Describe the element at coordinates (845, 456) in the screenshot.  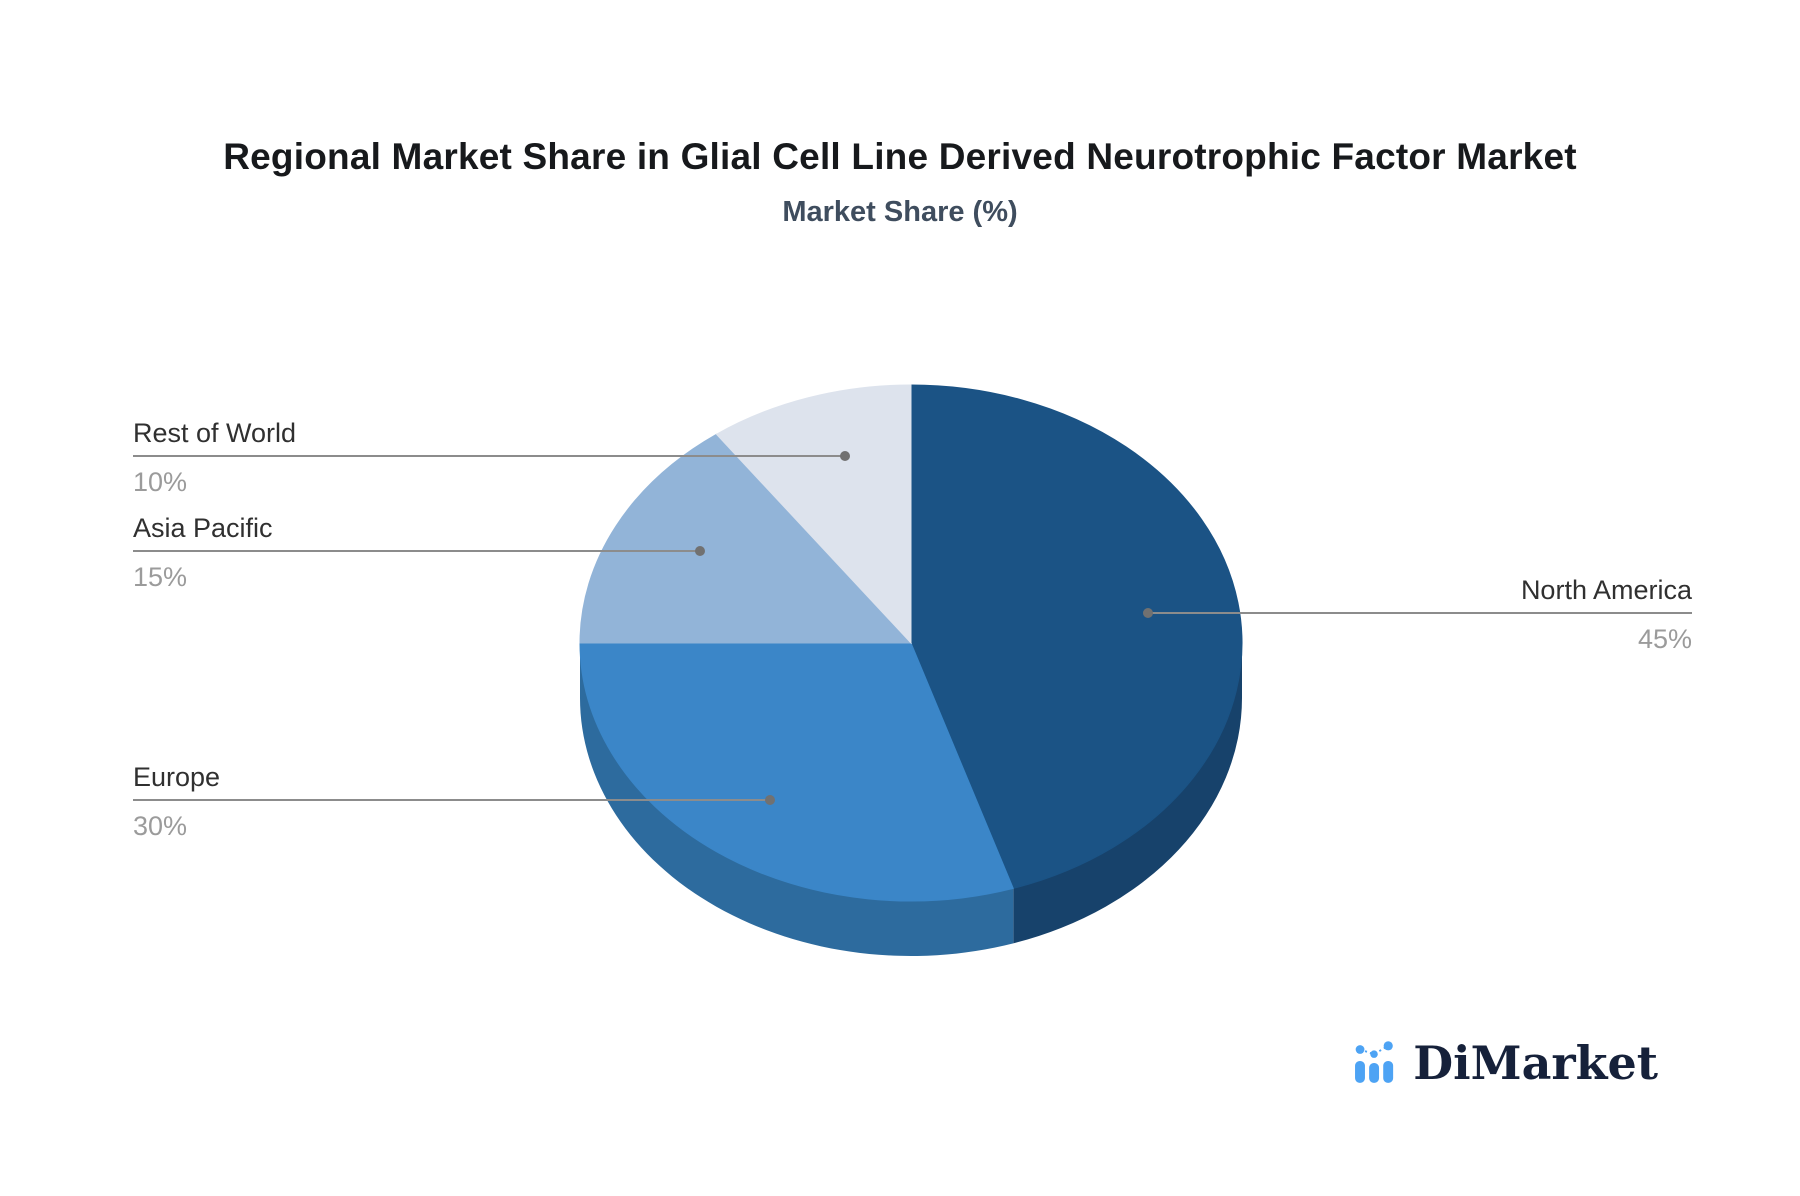
I see `leader-dot-rest-of-world` at that location.